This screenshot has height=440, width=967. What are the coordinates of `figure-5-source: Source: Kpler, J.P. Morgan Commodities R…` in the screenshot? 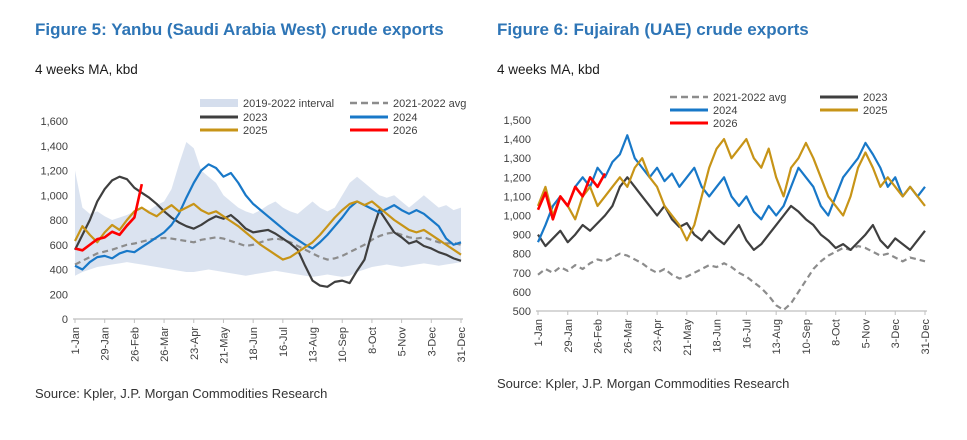 It's located at (181, 393).